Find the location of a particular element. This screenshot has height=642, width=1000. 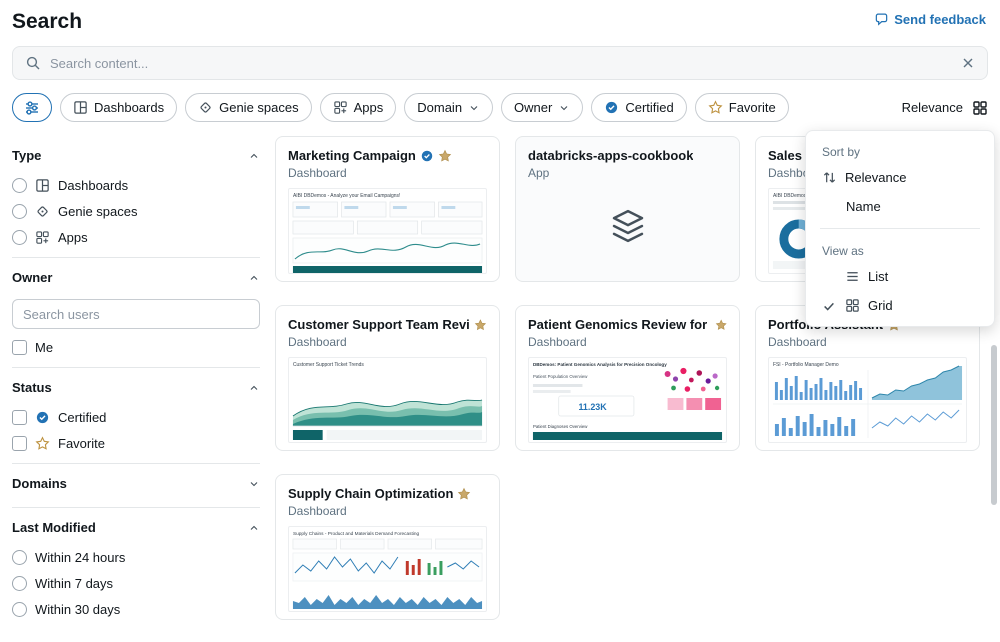

grid-view-icon is located at coordinates (980, 107).